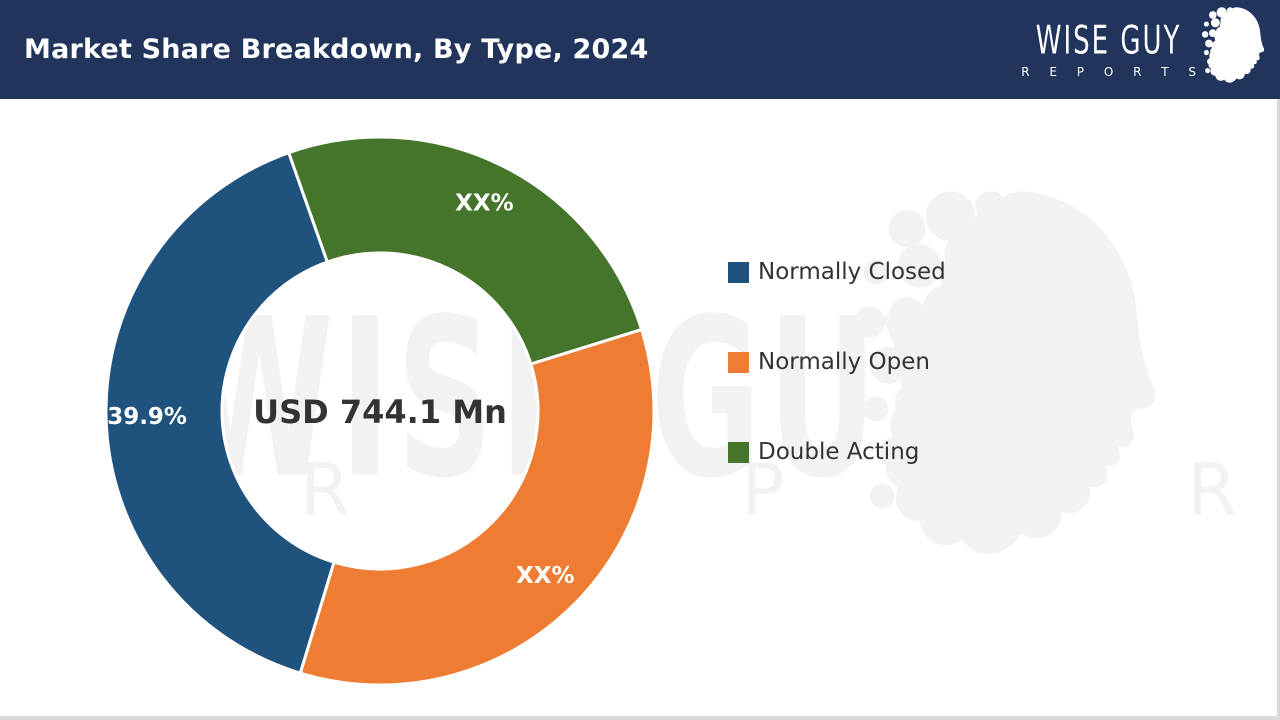 The image size is (1280, 720). Describe the element at coordinates (147, 417) in the screenshot. I see `slice-value-label: 39.9%` at that location.